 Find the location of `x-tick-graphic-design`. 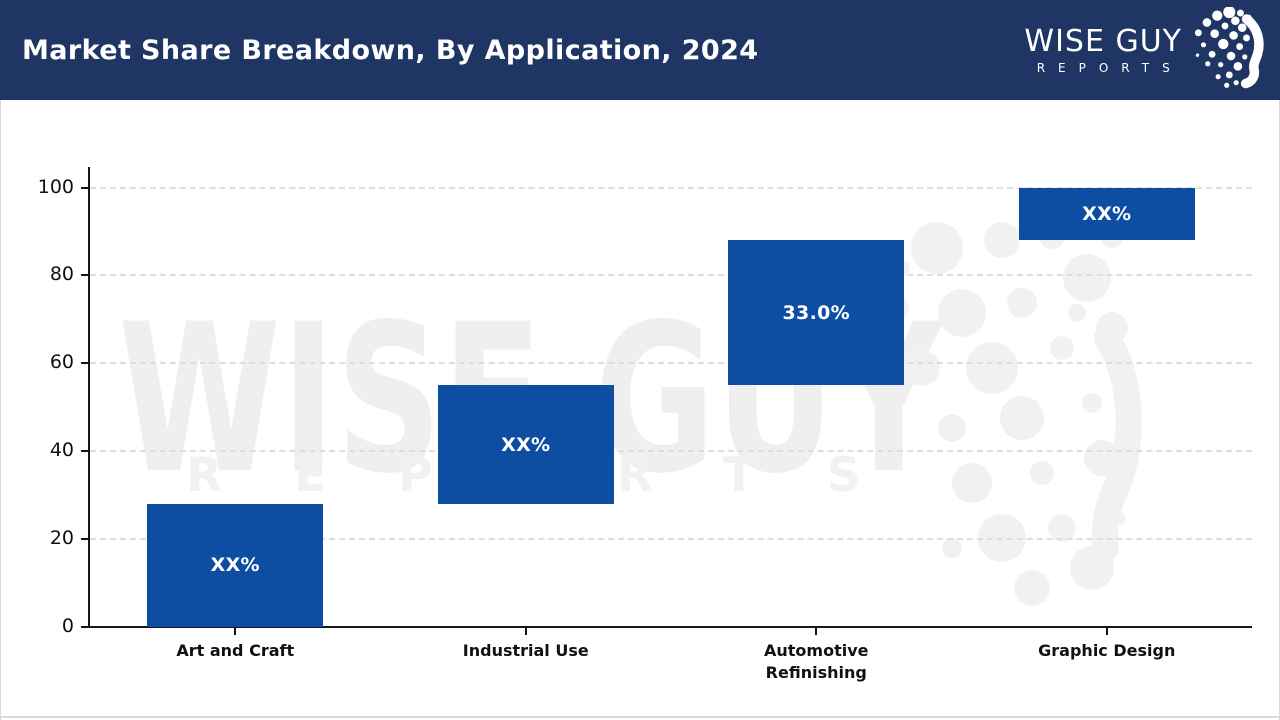

x-tick-graphic-design is located at coordinates (1106, 631).